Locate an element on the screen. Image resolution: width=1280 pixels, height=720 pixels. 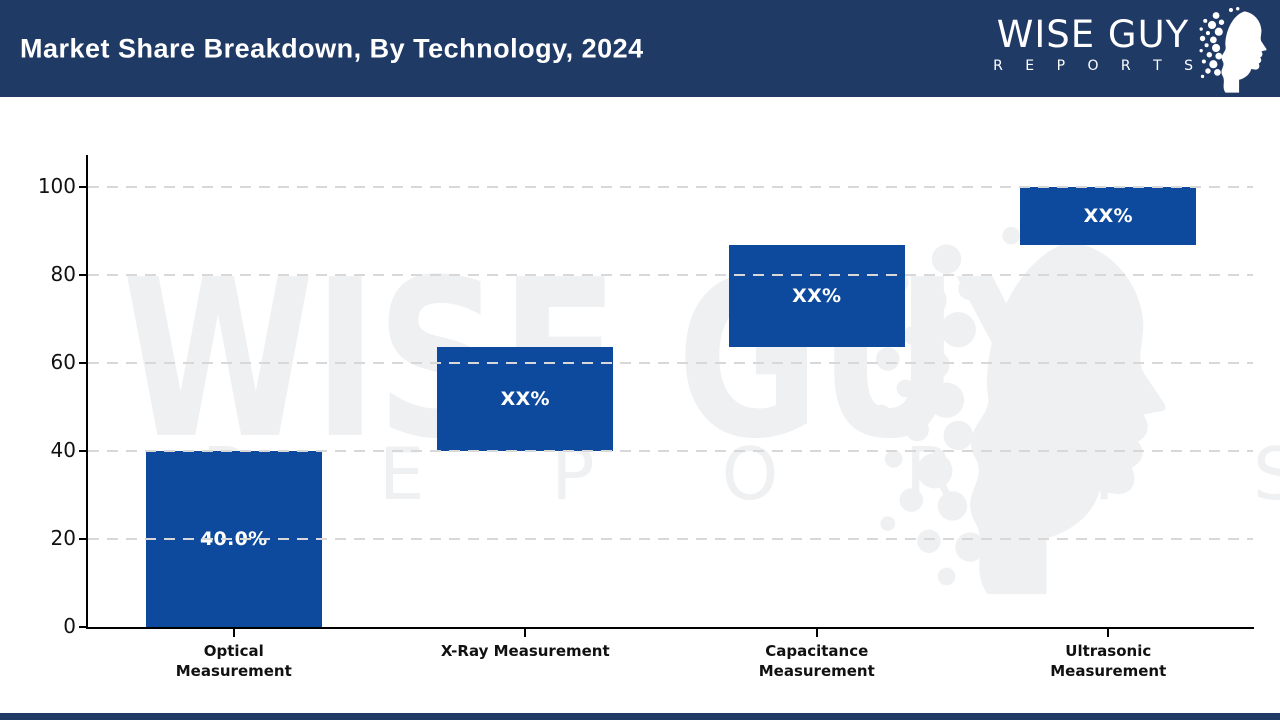
category-label: X-Ray Measurement is located at coordinates (525, 651).